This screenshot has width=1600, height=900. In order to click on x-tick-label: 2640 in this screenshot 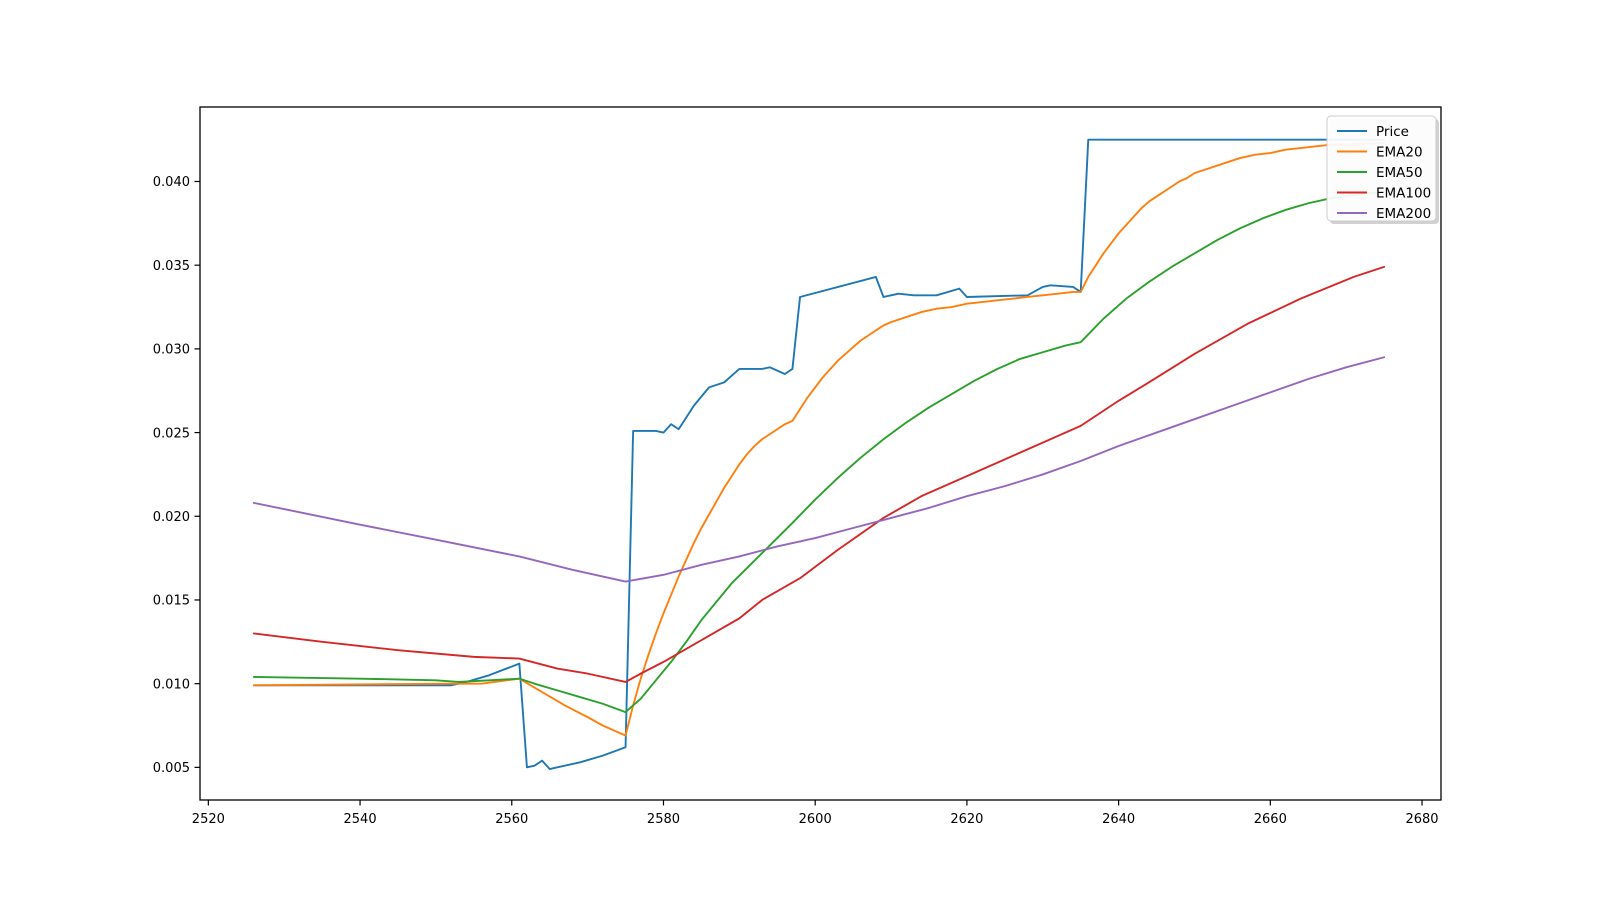, I will do `click(1118, 819)`.